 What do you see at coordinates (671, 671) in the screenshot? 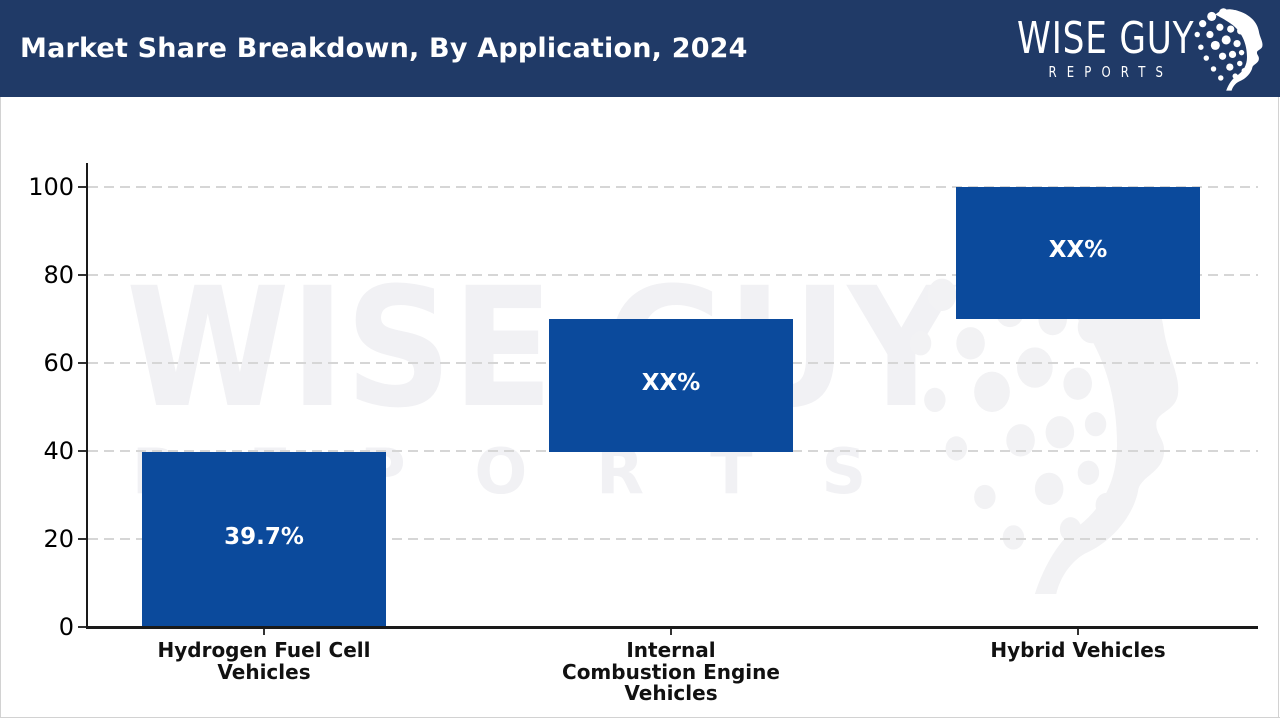
I see `category-label: Combustion Engine` at bounding box center [671, 671].